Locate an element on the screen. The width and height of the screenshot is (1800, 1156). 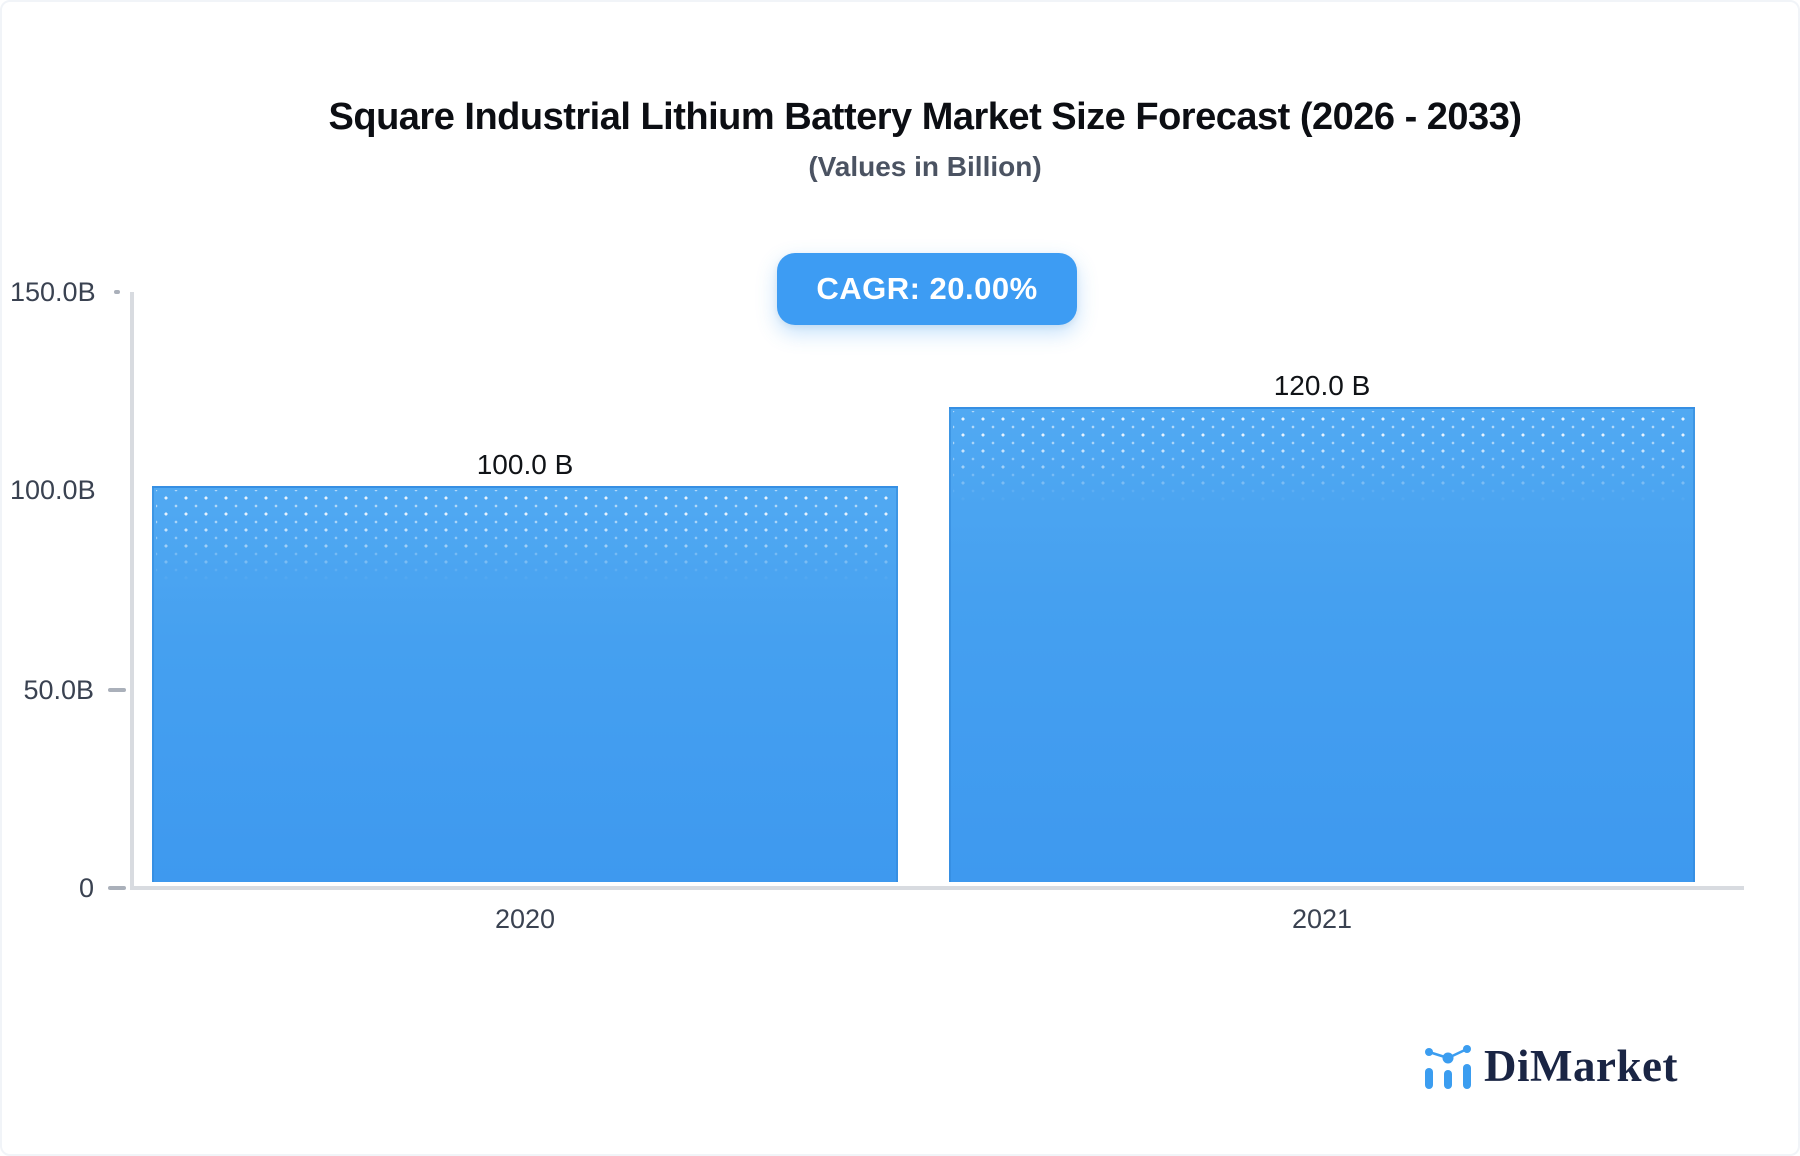
x-tick-label-2021: 2021 is located at coordinates (1322, 919).